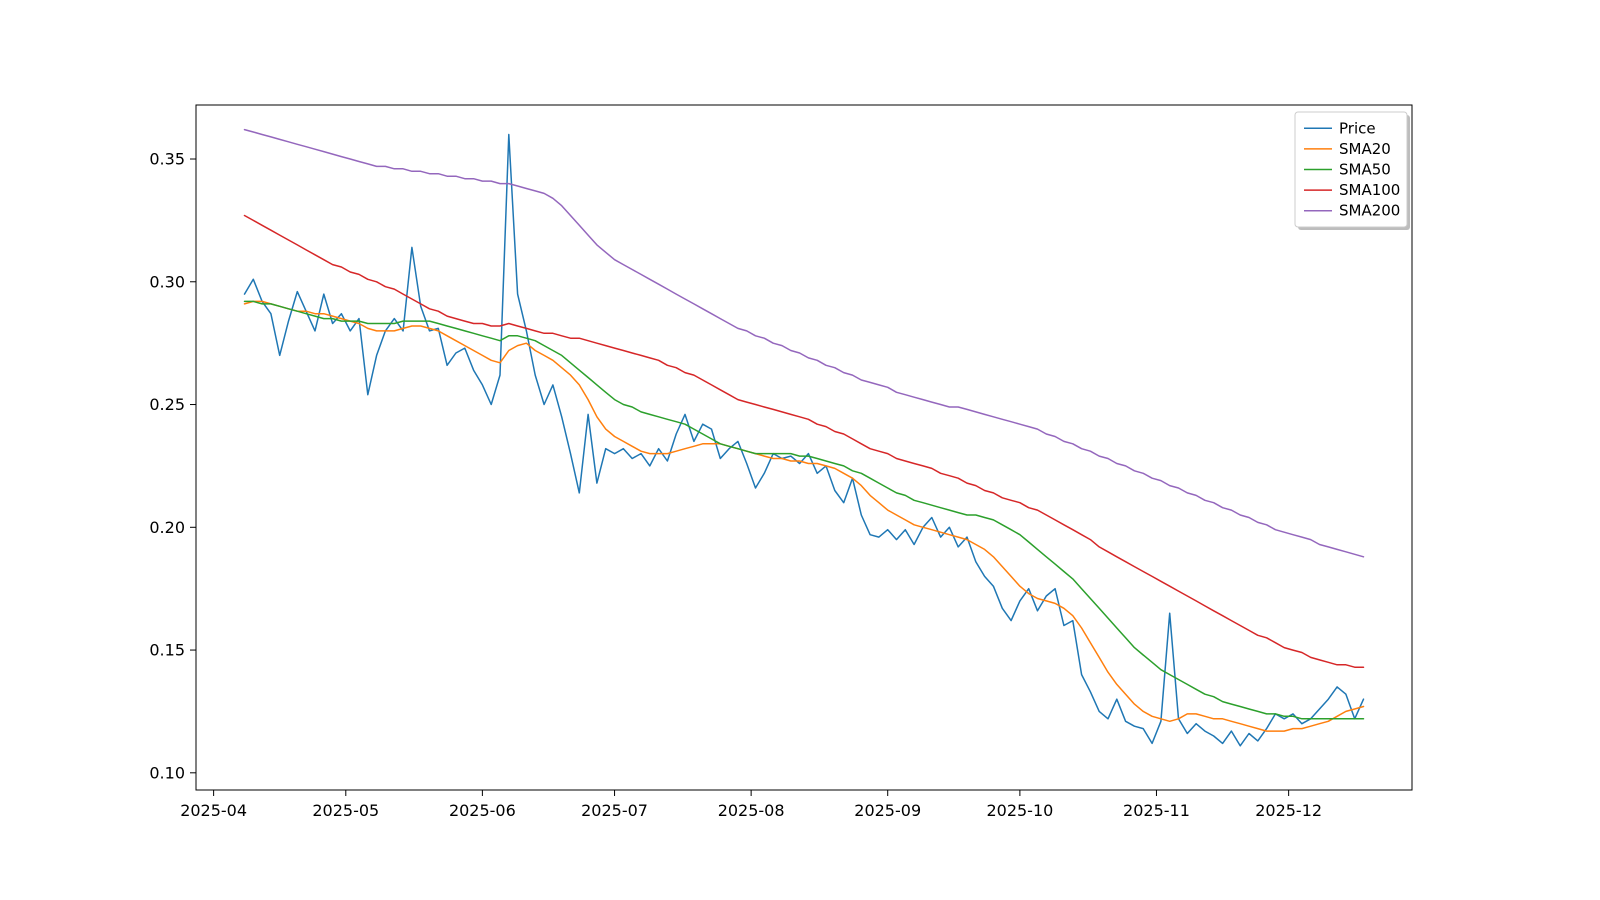 The width and height of the screenshot is (1600, 900). Describe the element at coordinates (345, 810) in the screenshot. I see `x-tick-label: 2025-05` at that location.